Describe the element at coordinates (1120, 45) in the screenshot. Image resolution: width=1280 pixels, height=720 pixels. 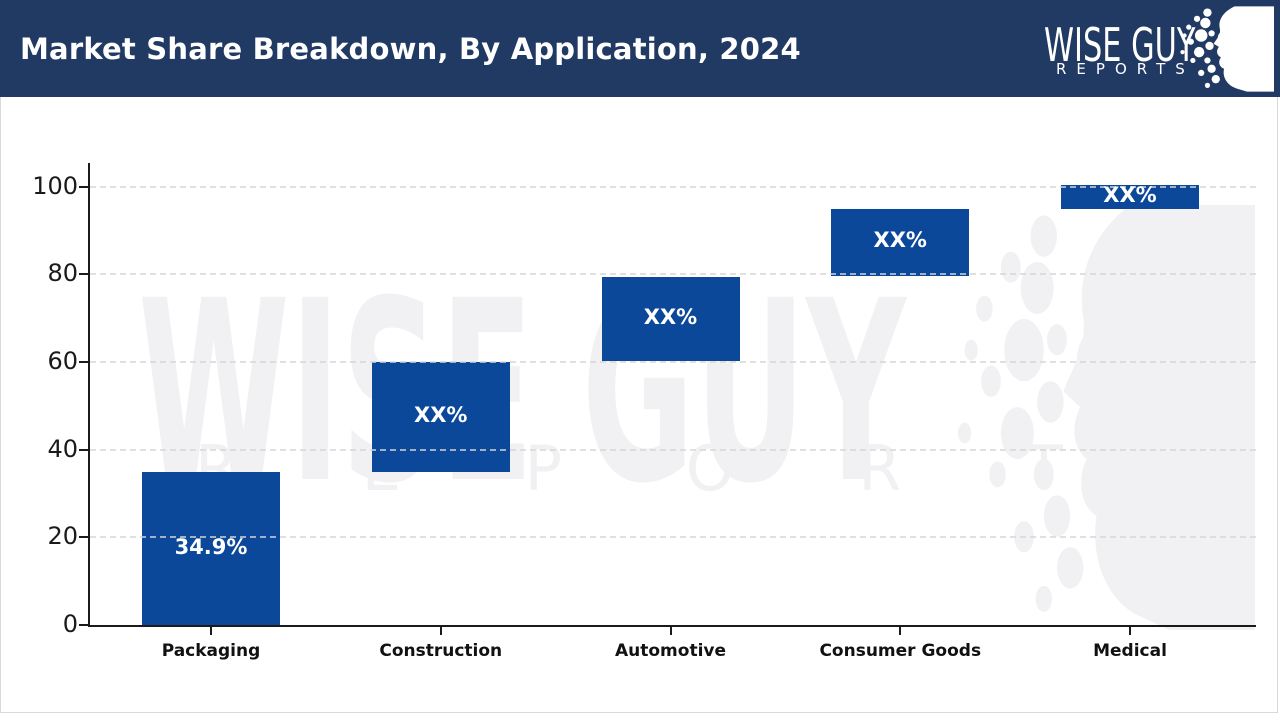
I see `brand-logo-wordmark: WISE GUY` at that location.